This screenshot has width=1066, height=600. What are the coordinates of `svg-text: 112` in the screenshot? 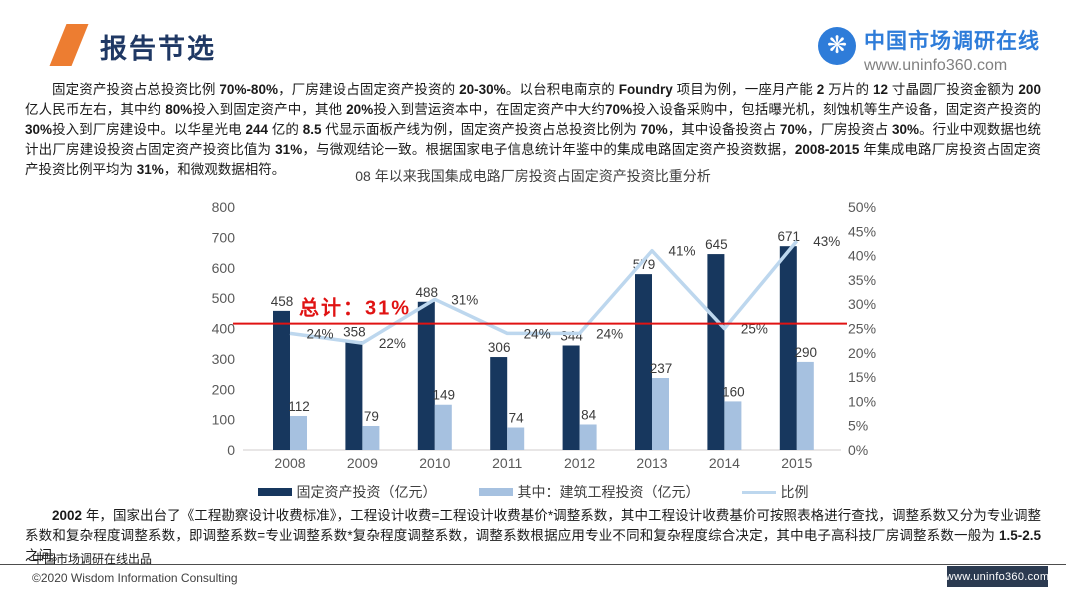 It's located at (299, 406).